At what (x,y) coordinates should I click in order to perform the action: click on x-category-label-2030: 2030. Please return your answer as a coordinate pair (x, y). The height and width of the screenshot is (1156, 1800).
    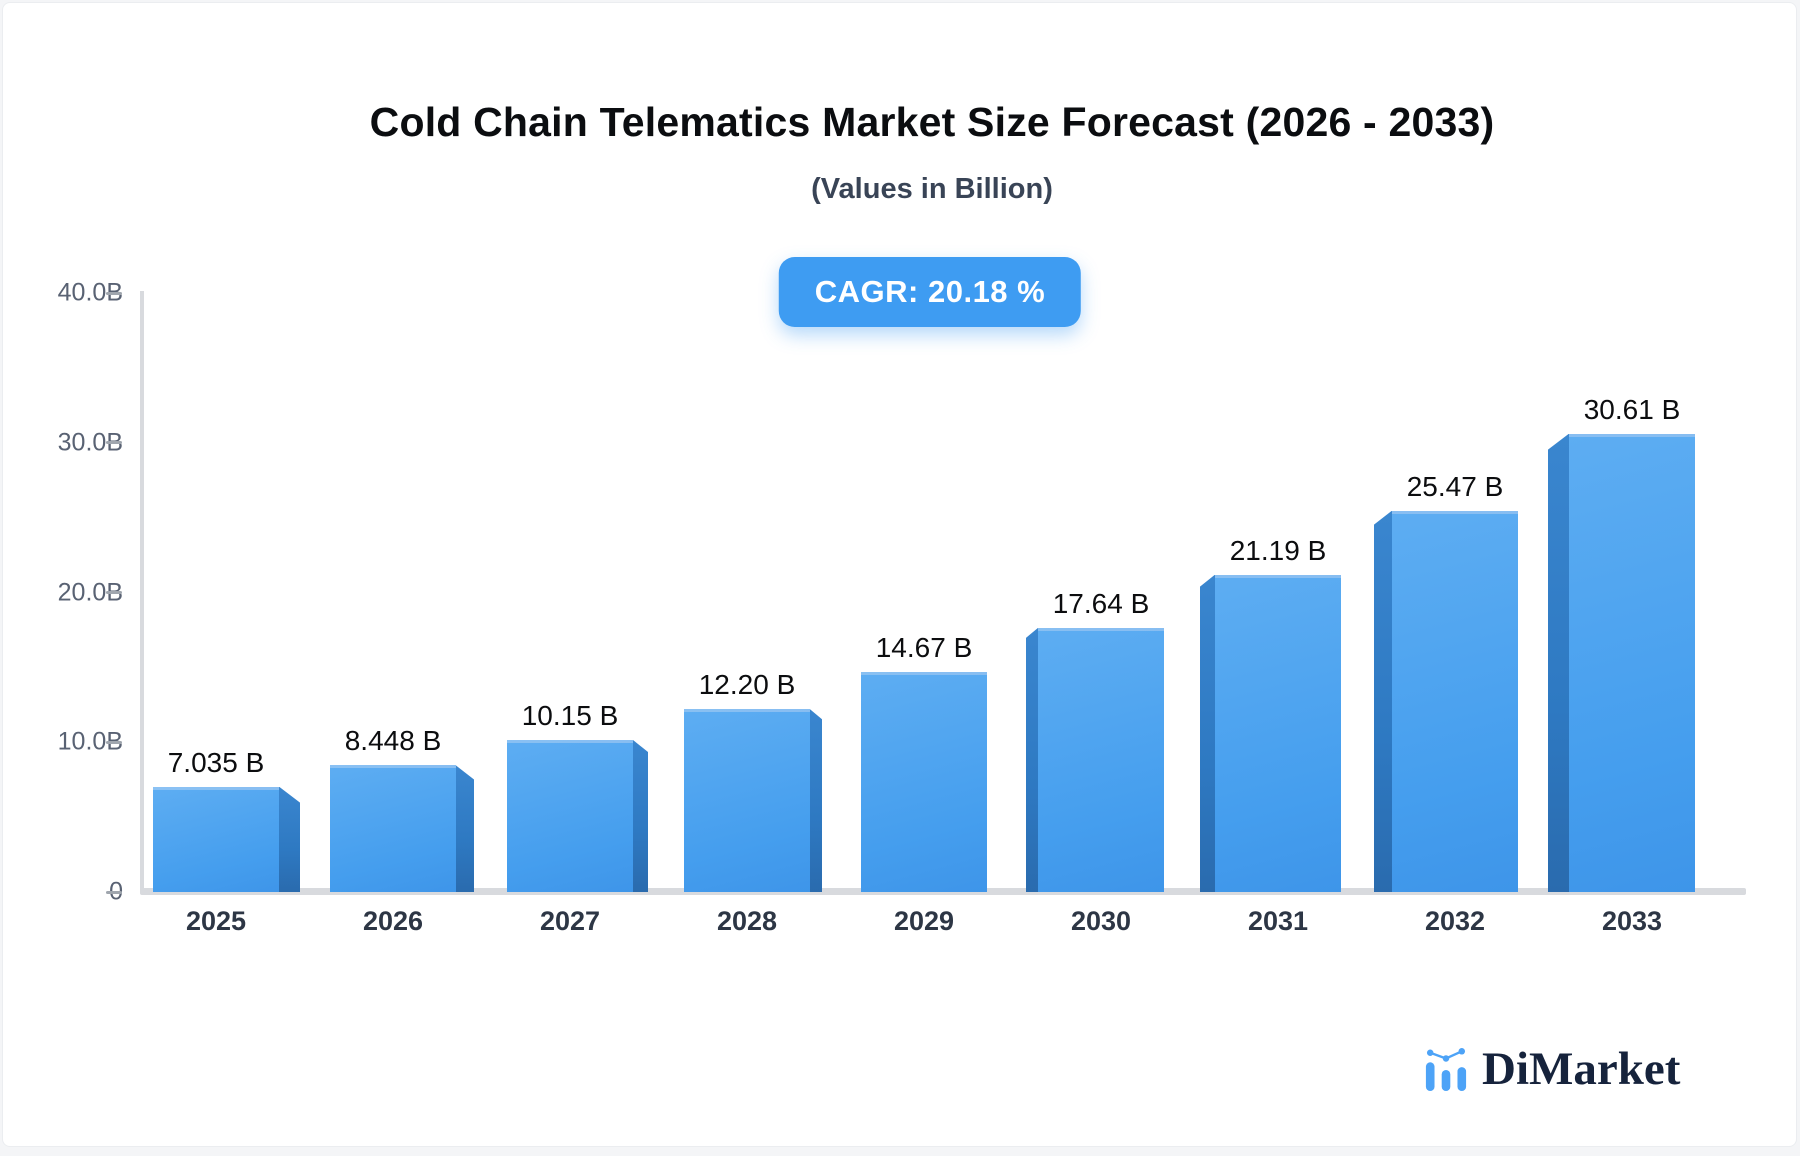
    Looking at the image, I should click on (1101, 921).